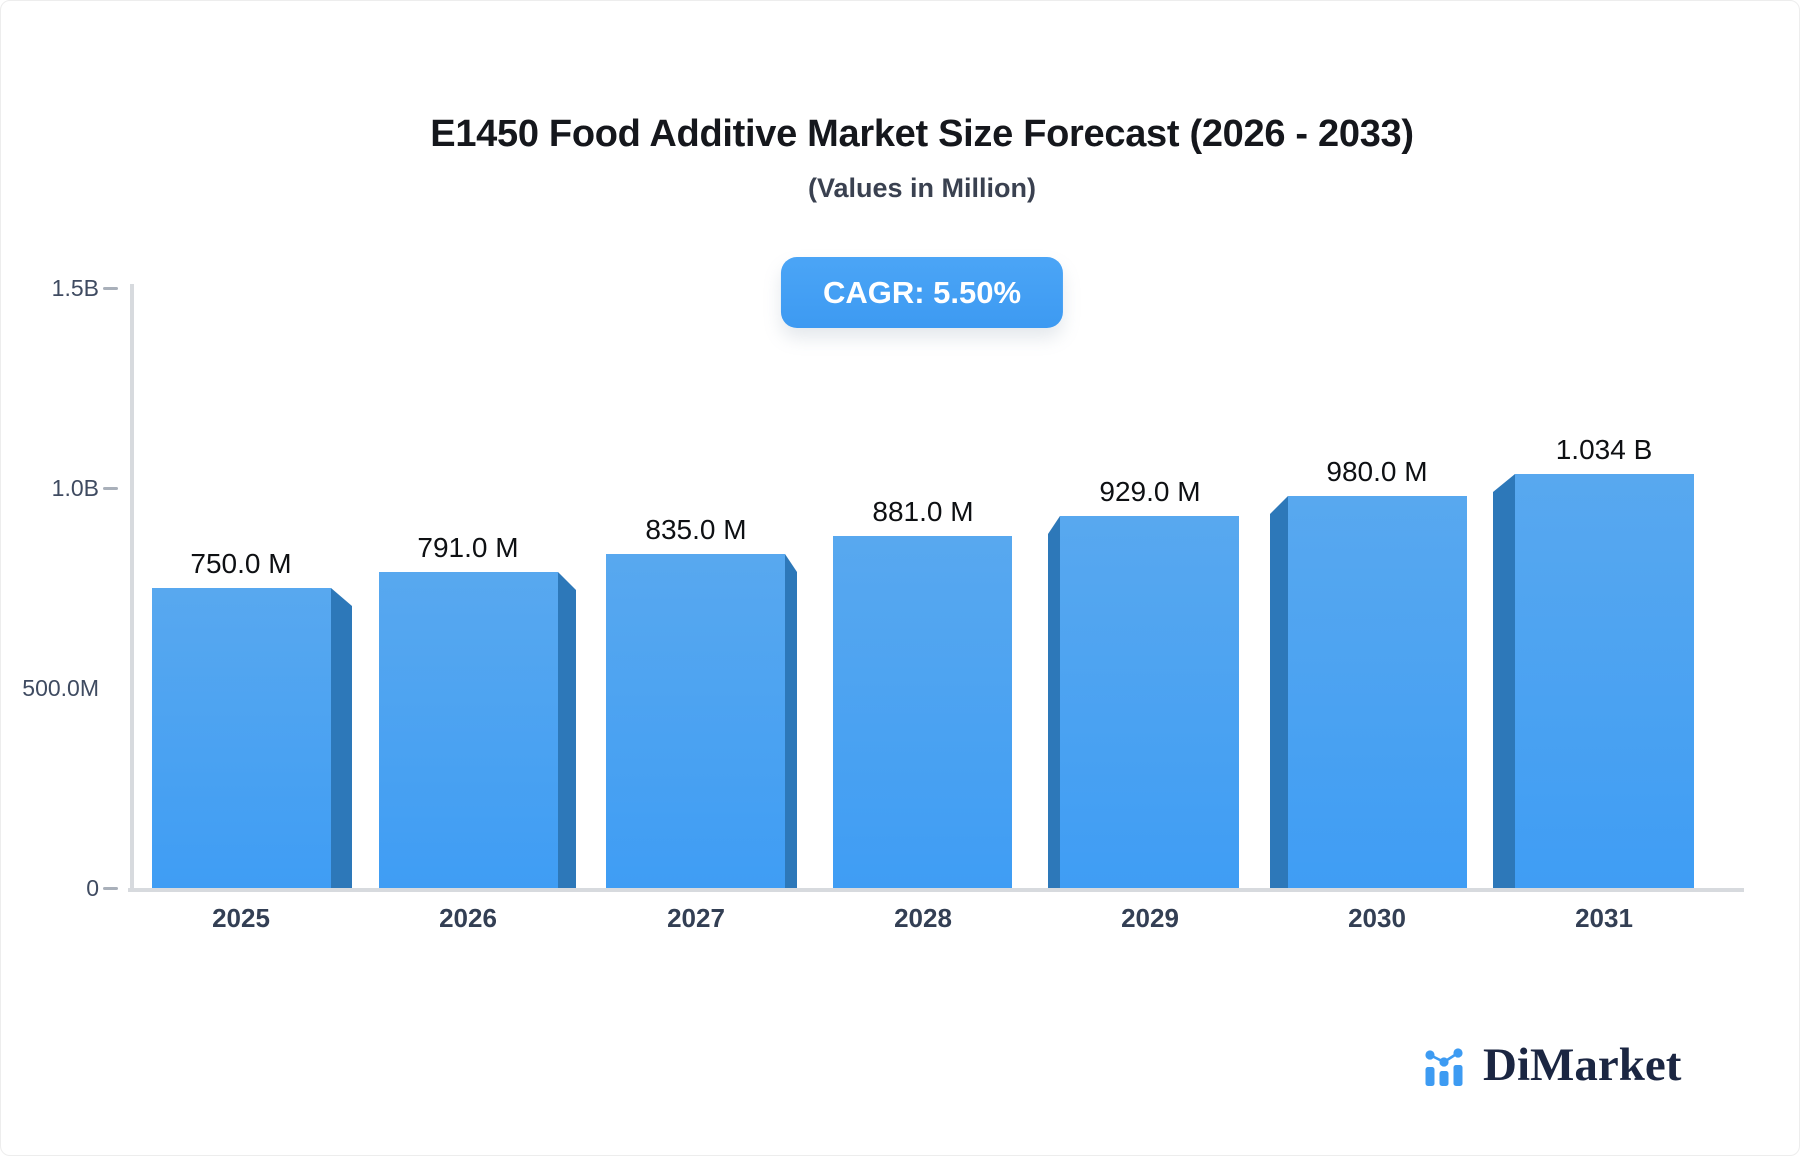 The width and height of the screenshot is (1800, 1156). I want to click on bar-2031, so click(1604, 681).